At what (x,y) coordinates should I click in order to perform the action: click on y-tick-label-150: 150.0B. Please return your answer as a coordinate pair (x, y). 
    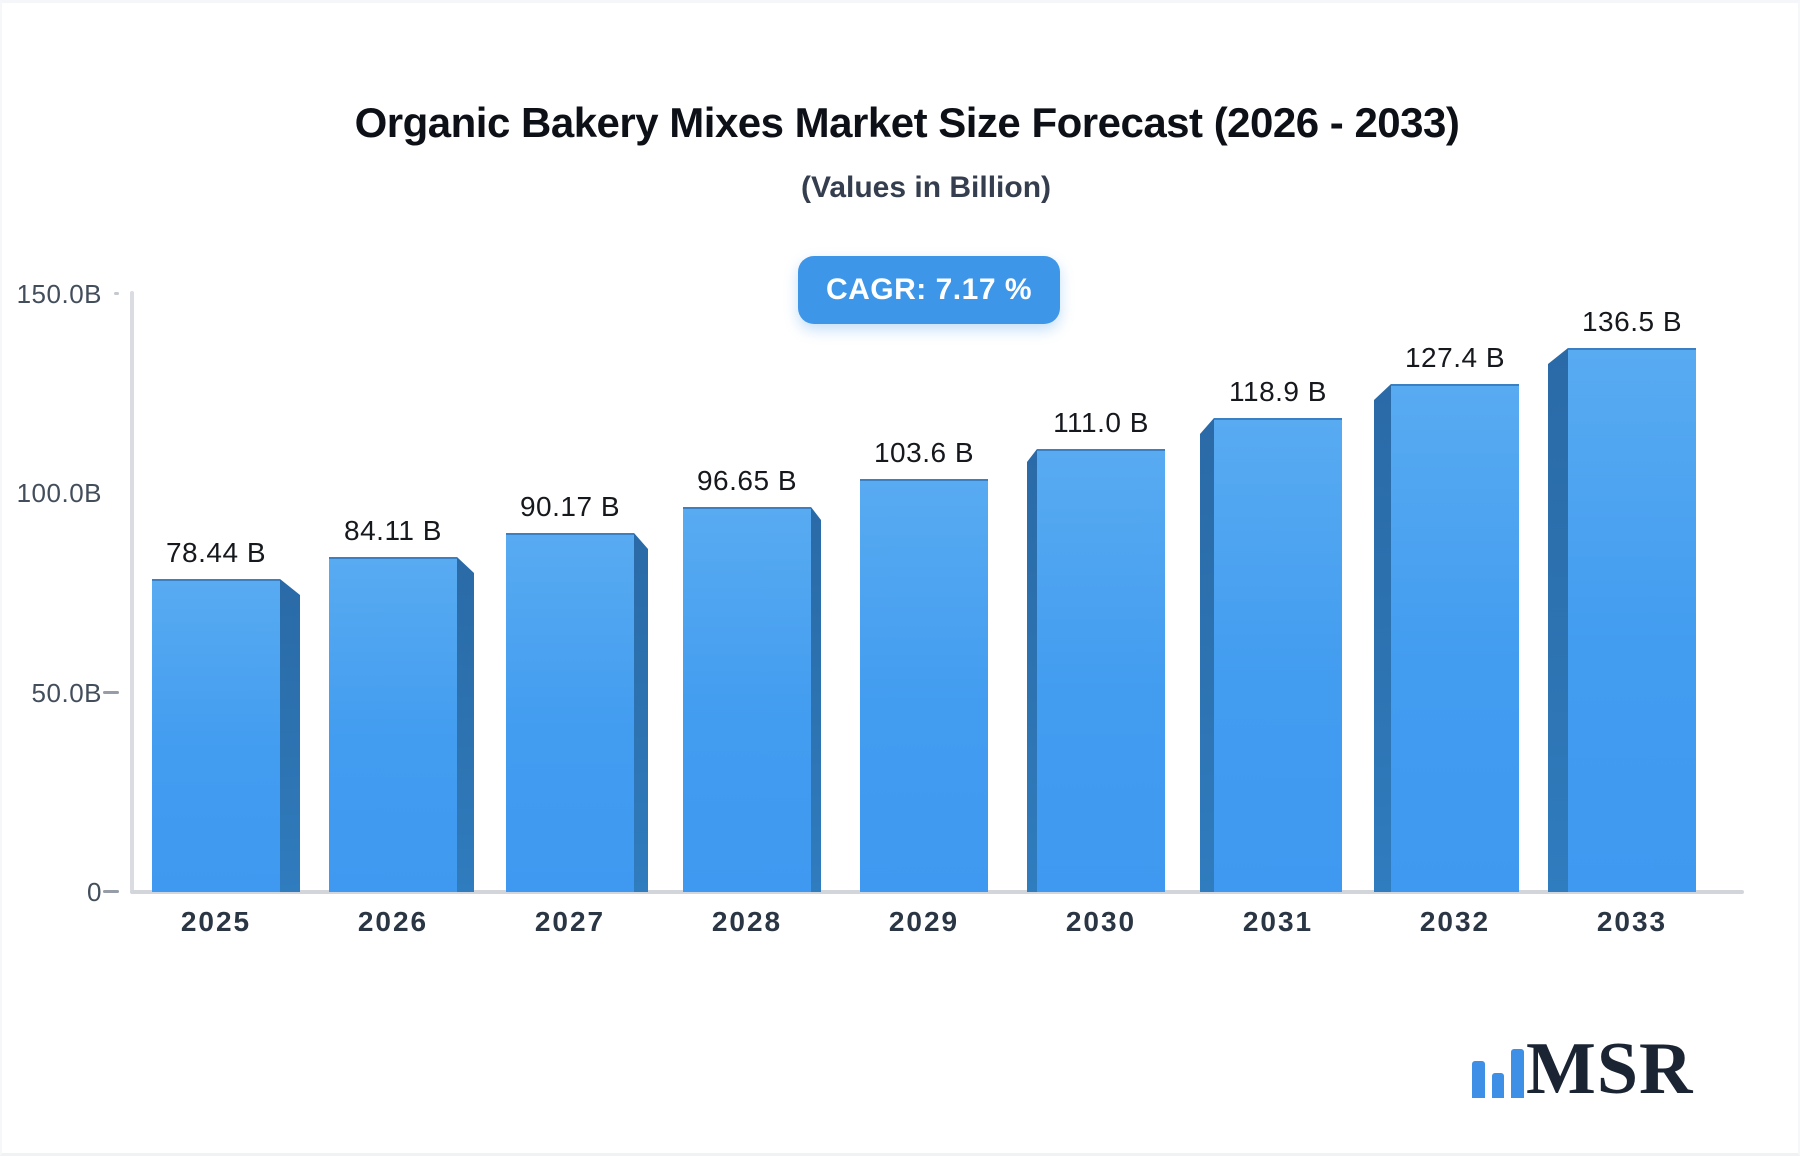
    Looking at the image, I should click on (59, 294).